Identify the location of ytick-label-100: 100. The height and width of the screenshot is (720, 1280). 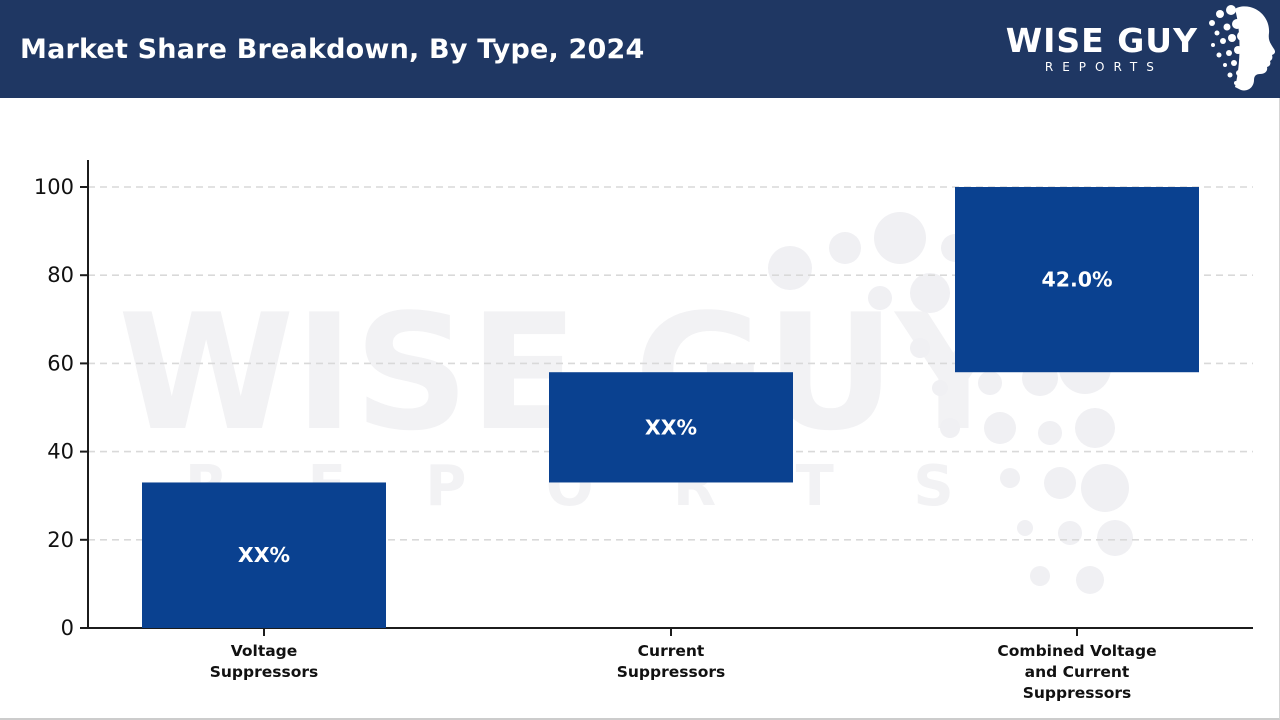
(54, 187).